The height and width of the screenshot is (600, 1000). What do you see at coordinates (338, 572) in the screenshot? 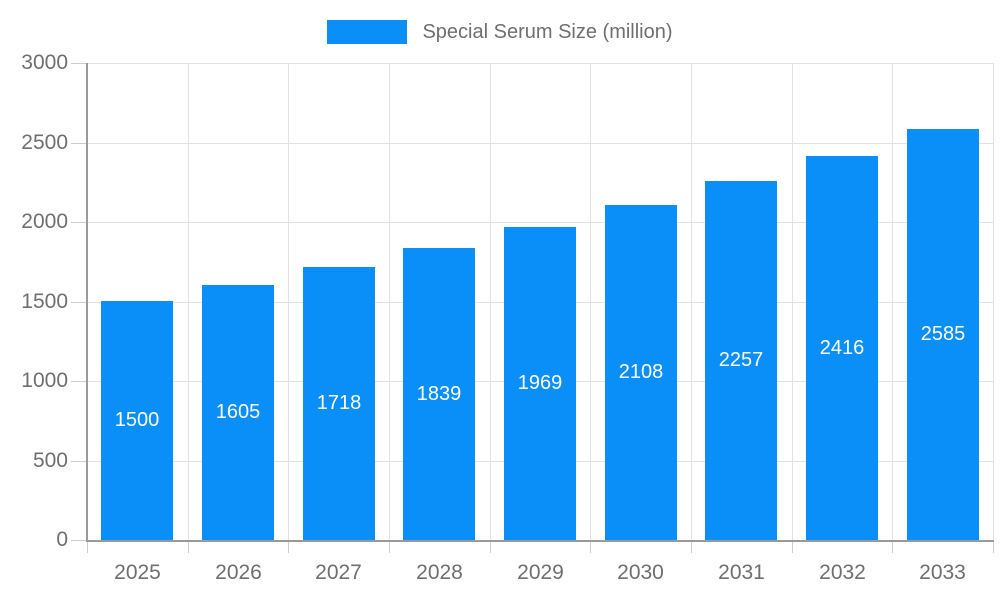
I see `x-tick-label: 2027` at bounding box center [338, 572].